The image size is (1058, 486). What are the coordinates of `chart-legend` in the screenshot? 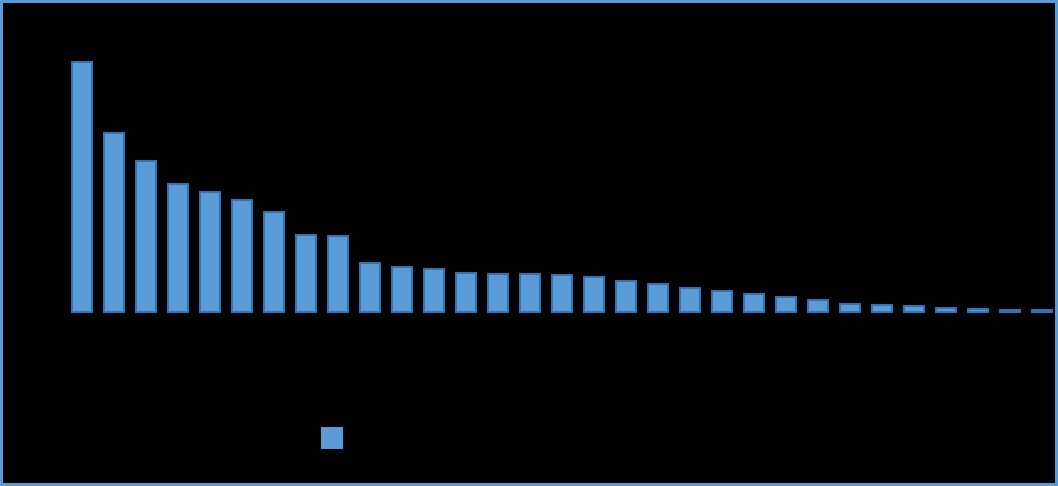 It's located at (336, 438).